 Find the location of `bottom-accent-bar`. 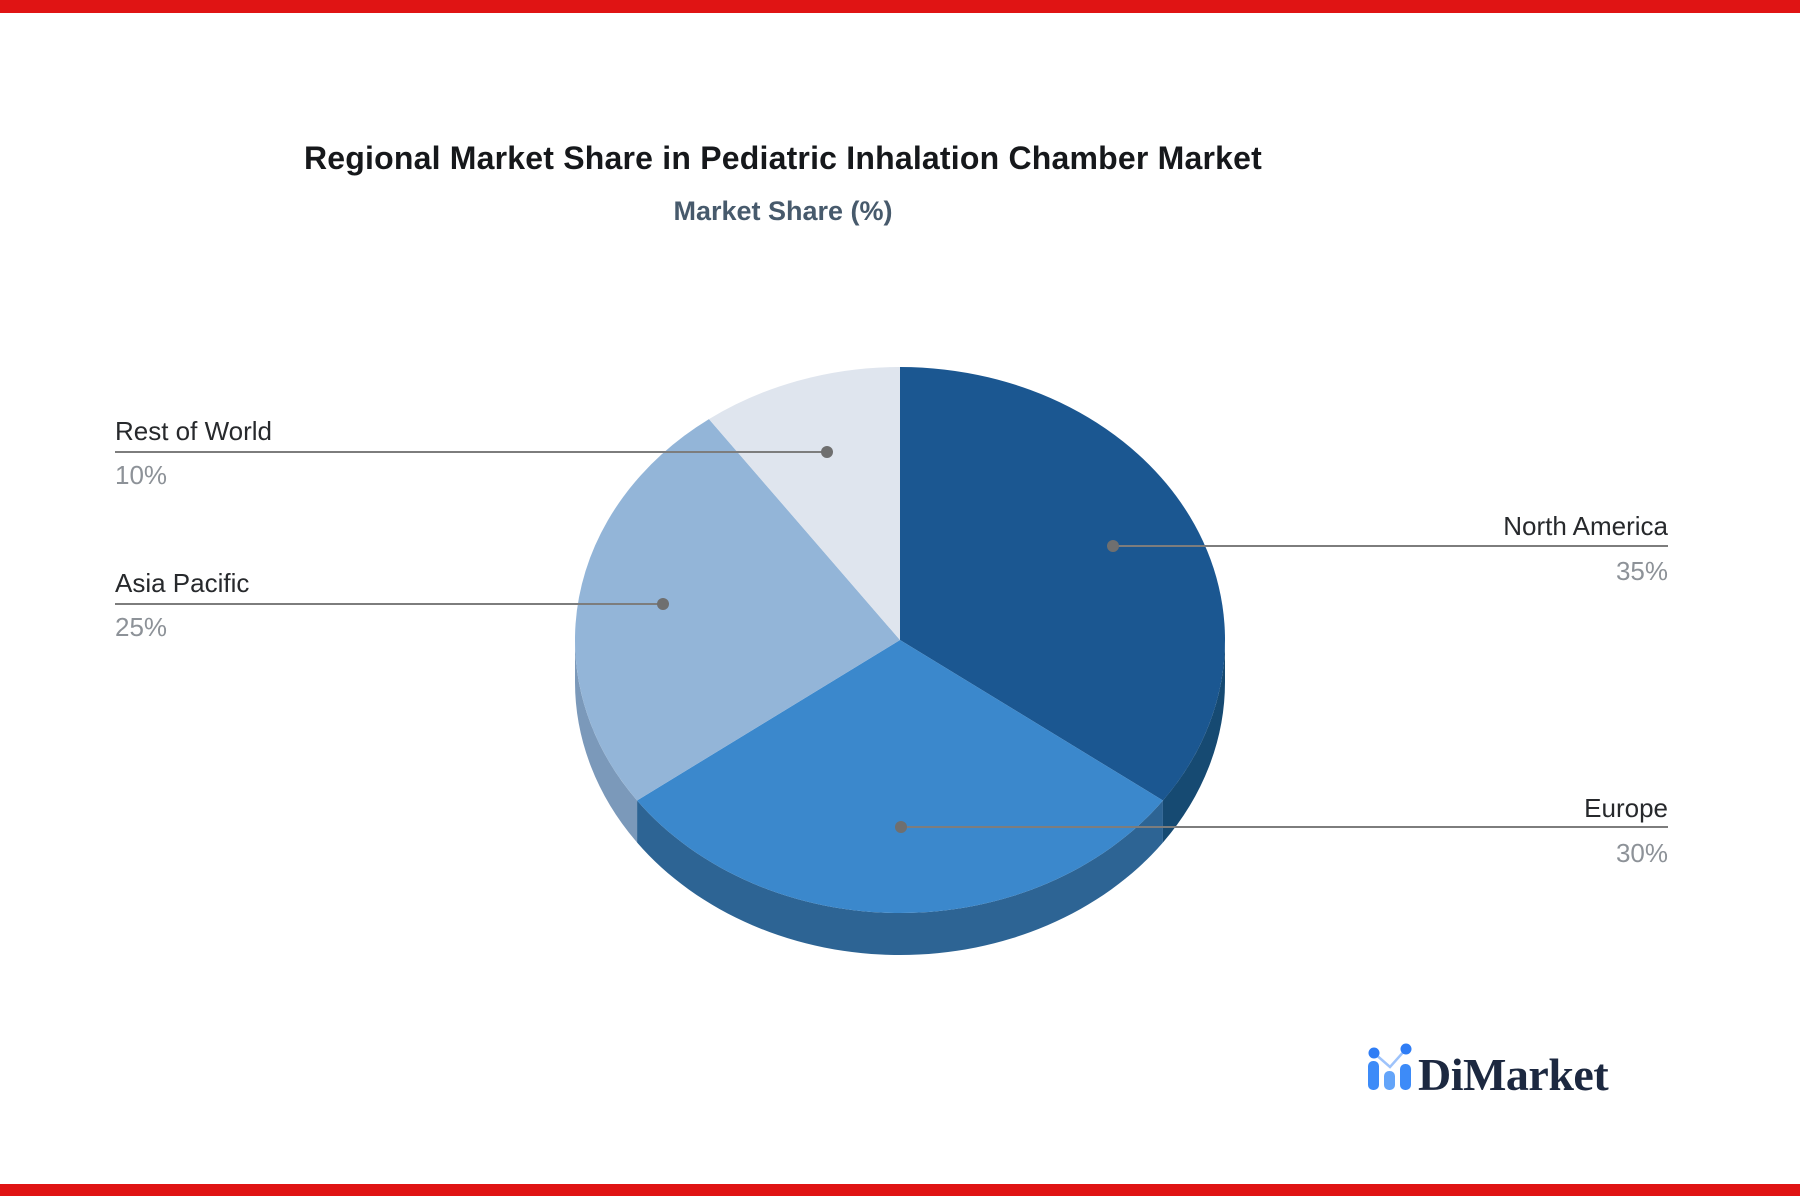

bottom-accent-bar is located at coordinates (900, 1190).